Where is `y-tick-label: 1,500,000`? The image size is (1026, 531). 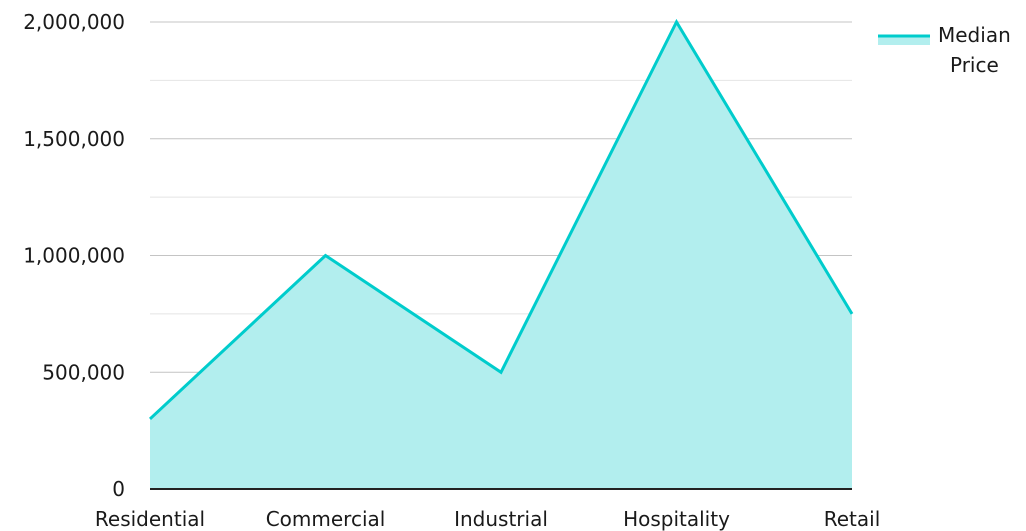
y-tick-label: 1,500,000 is located at coordinates (74, 139).